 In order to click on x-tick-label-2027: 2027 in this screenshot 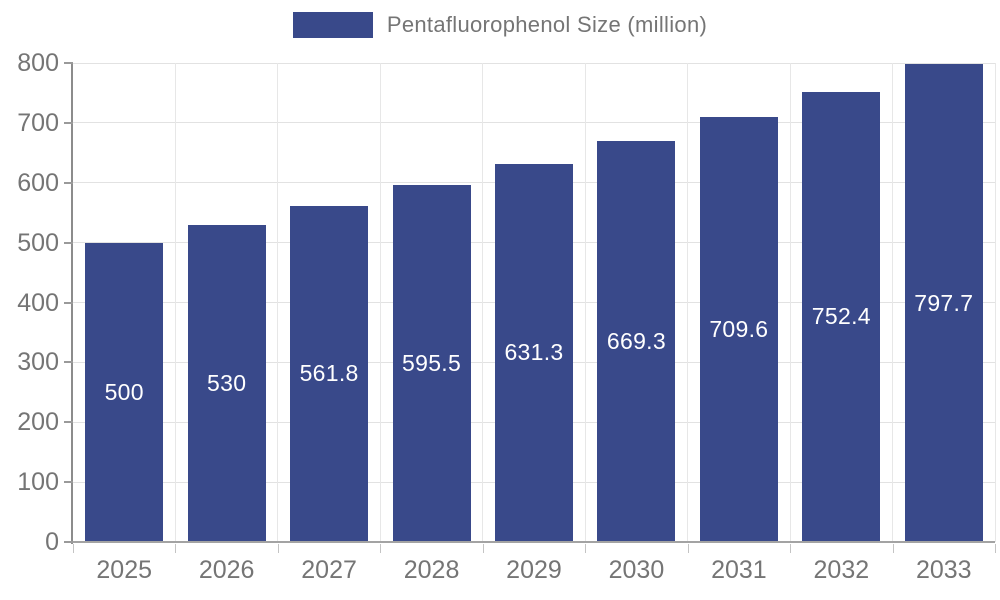, I will do `click(329, 570)`.